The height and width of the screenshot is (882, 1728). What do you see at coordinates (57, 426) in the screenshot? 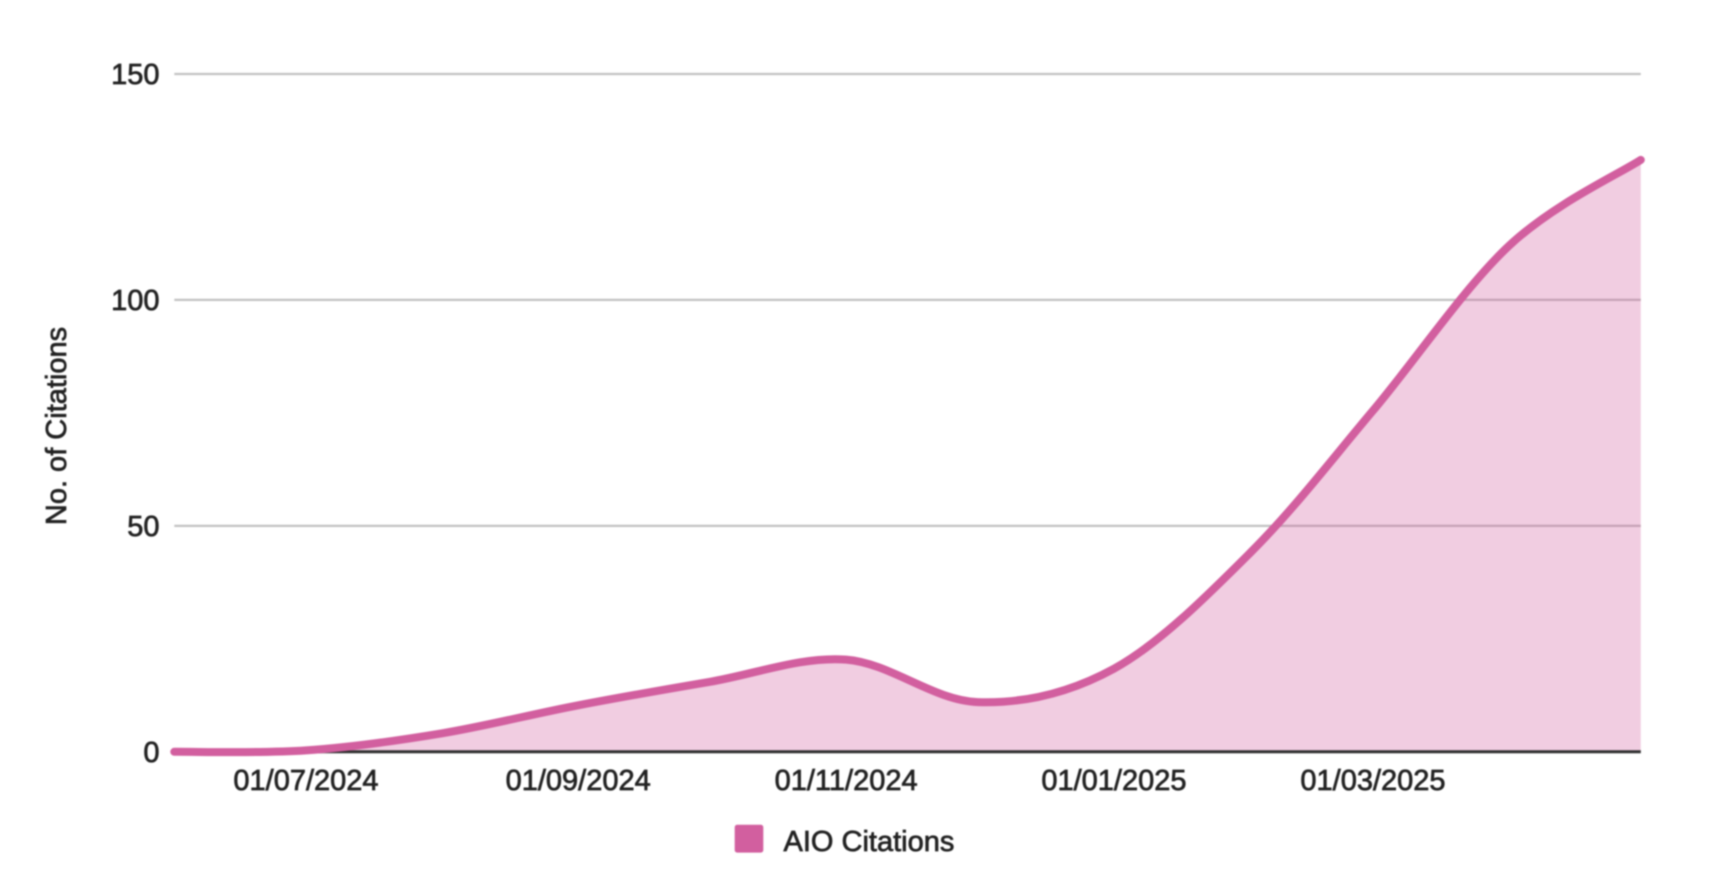
I see `svg-text: No. of Citations` at bounding box center [57, 426].